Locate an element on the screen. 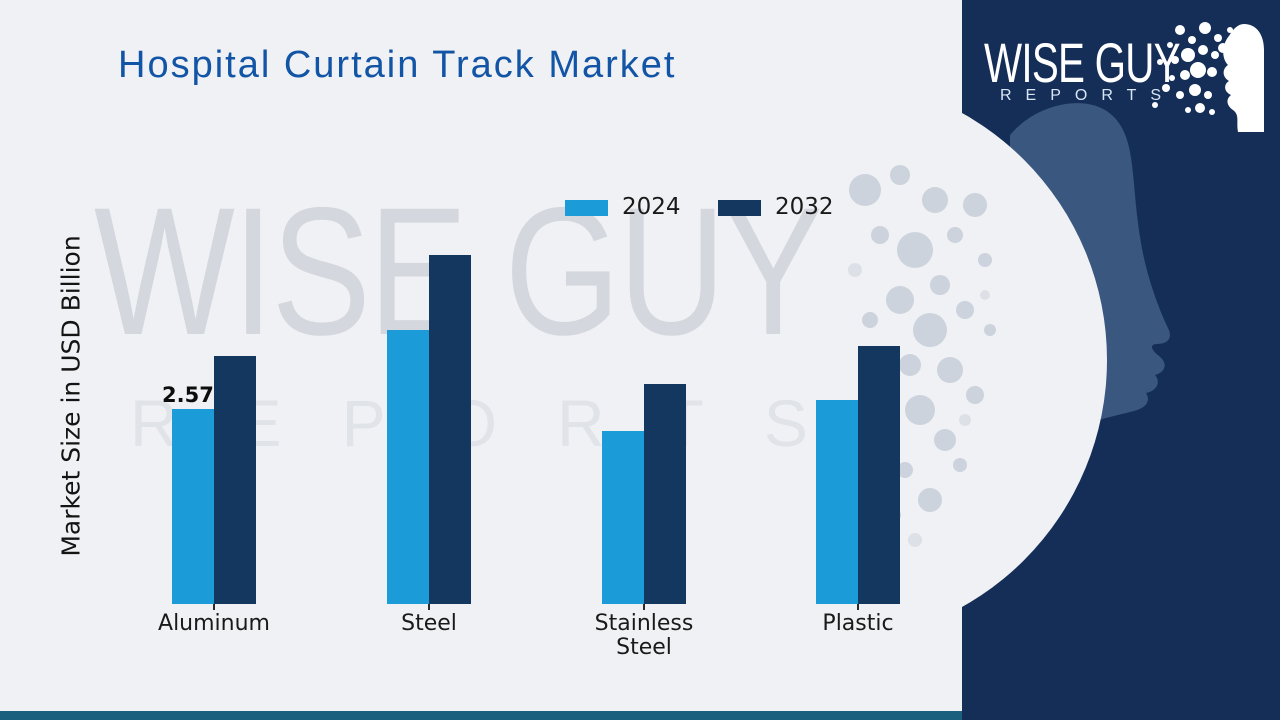 The height and width of the screenshot is (720, 1280). bar-2032-aluminum is located at coordinates (235, 480).